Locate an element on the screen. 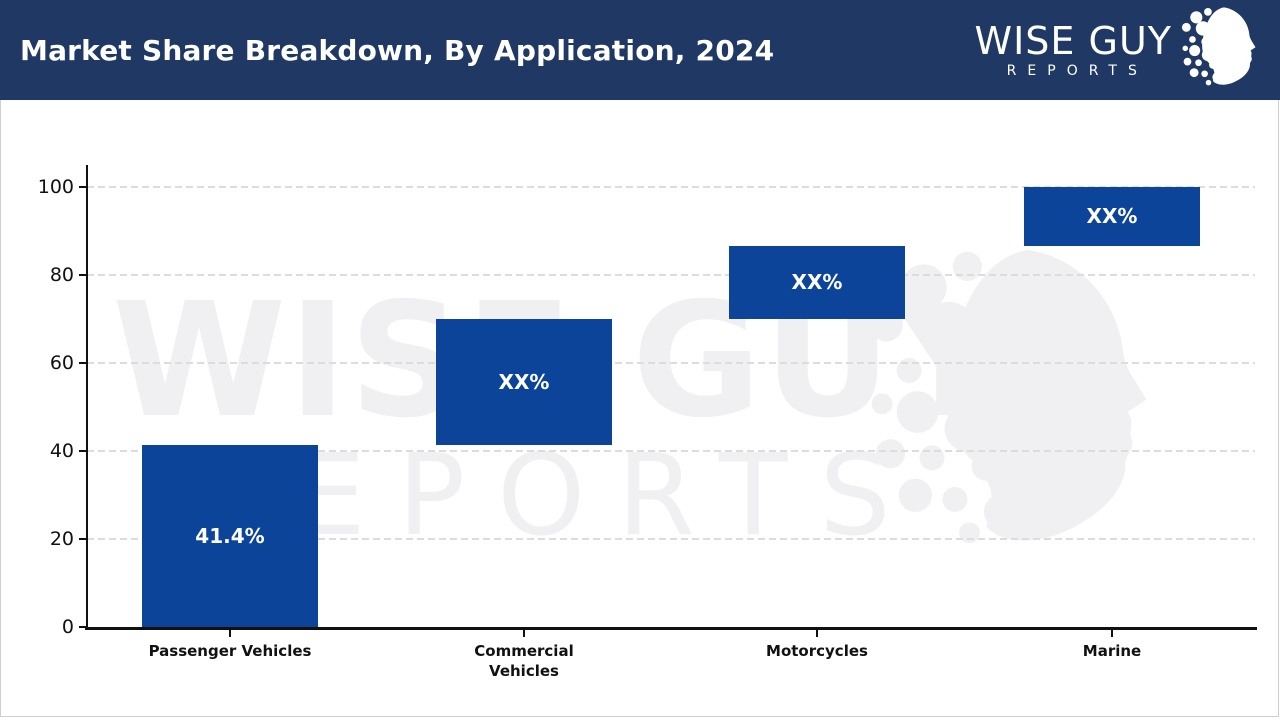 Image resolution: width=1280 pixels, height=720 pixels. logo-brand-subtitle: REPORTS is located at coordinates (1077, 71).